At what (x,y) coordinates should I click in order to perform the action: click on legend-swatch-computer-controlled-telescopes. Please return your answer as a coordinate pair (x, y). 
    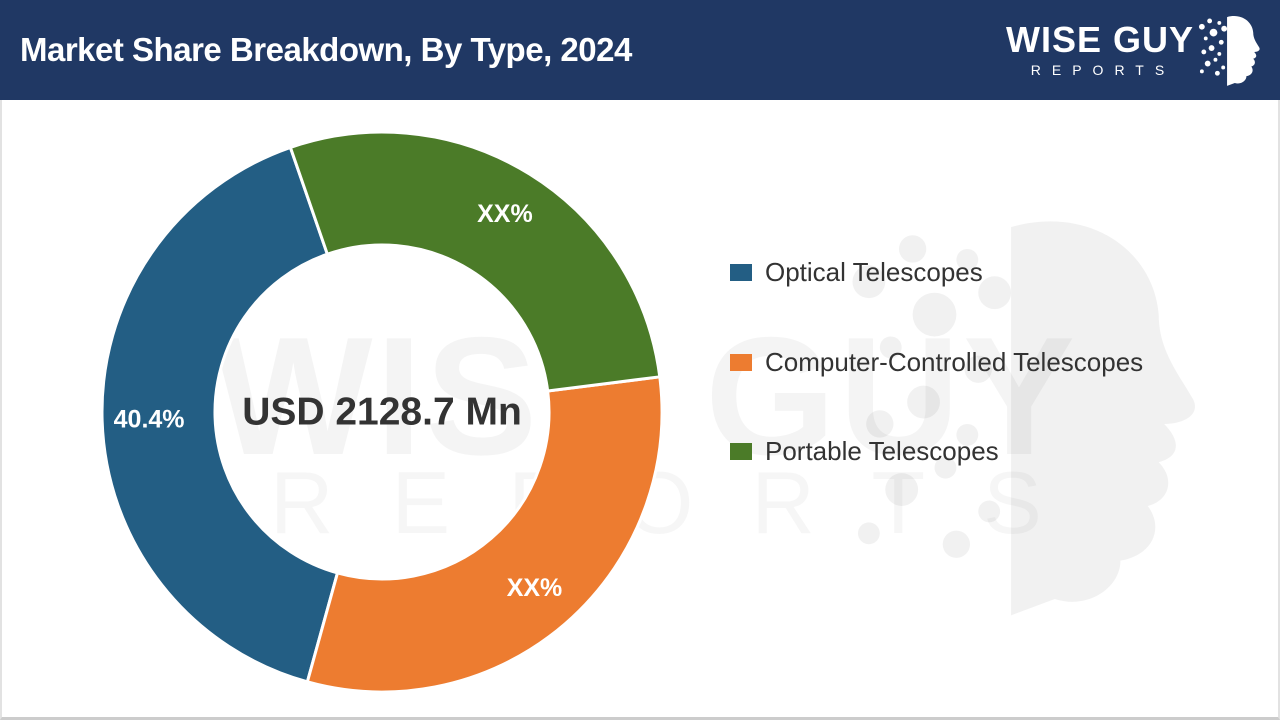
    Looking at the image, I should click on (741, 362).